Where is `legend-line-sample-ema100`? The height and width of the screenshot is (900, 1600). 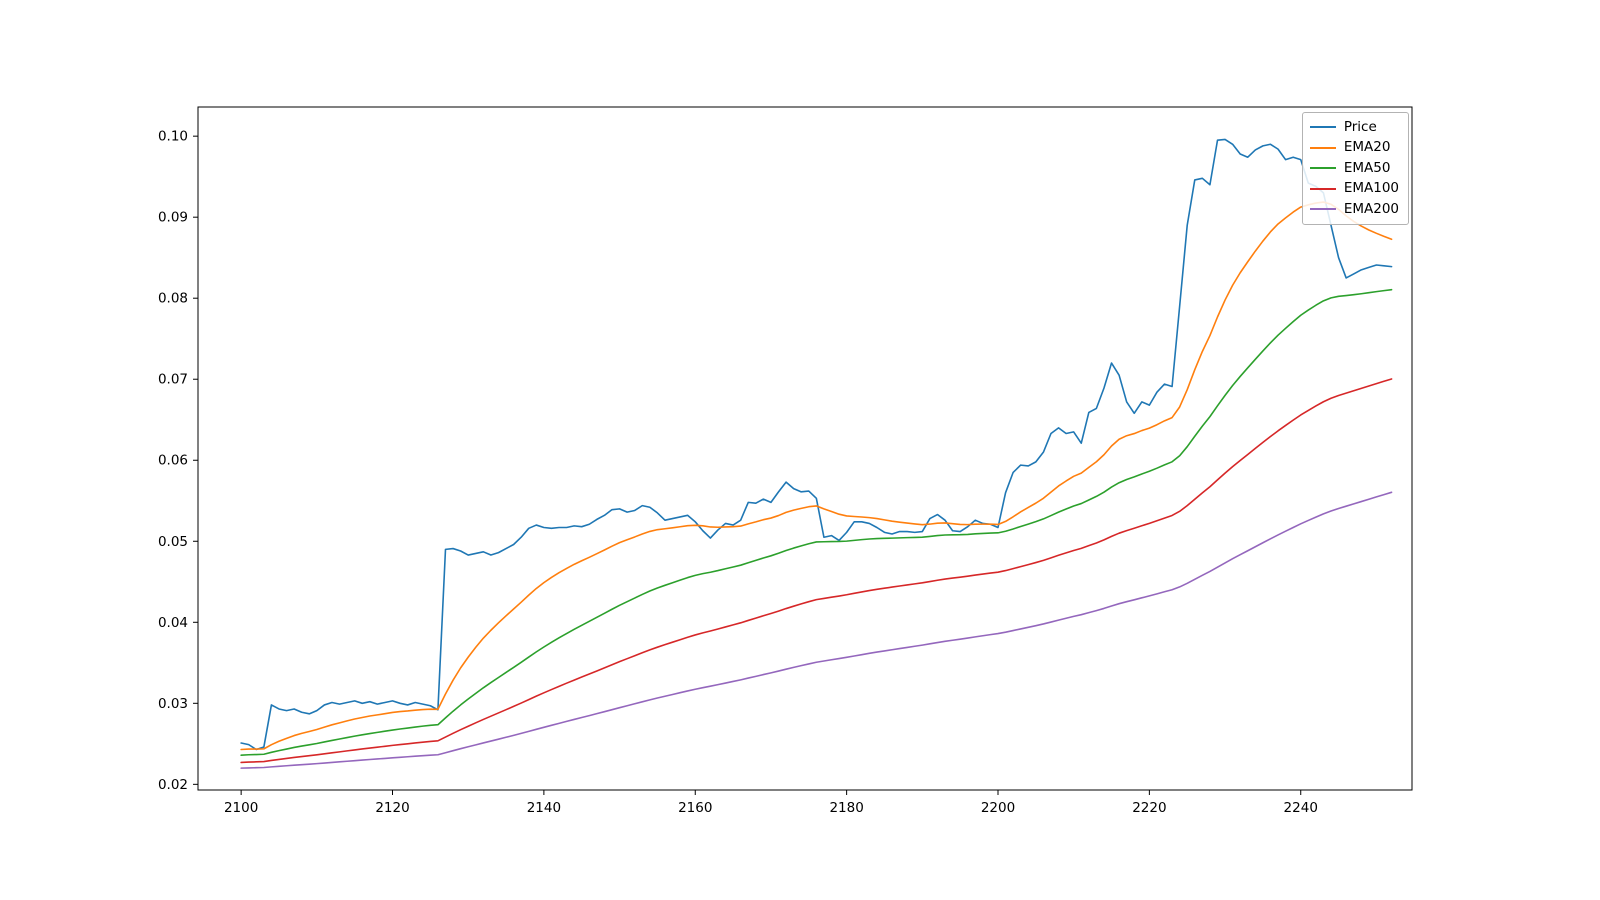
legend-line-sample-ema100 is located at coordinates (1322, 188).